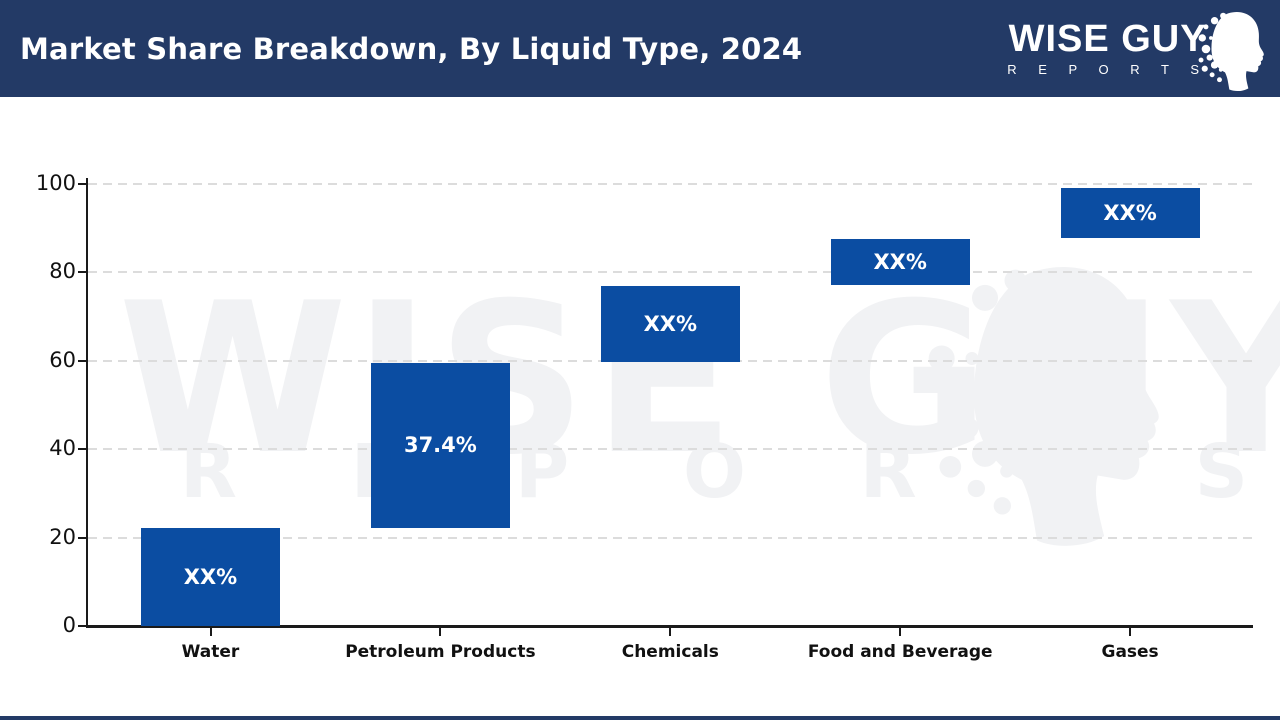  Describe the element at coordinates (1107, 39) in the screenshot. I see `logo-wordmark: WISE GUY` at that location.